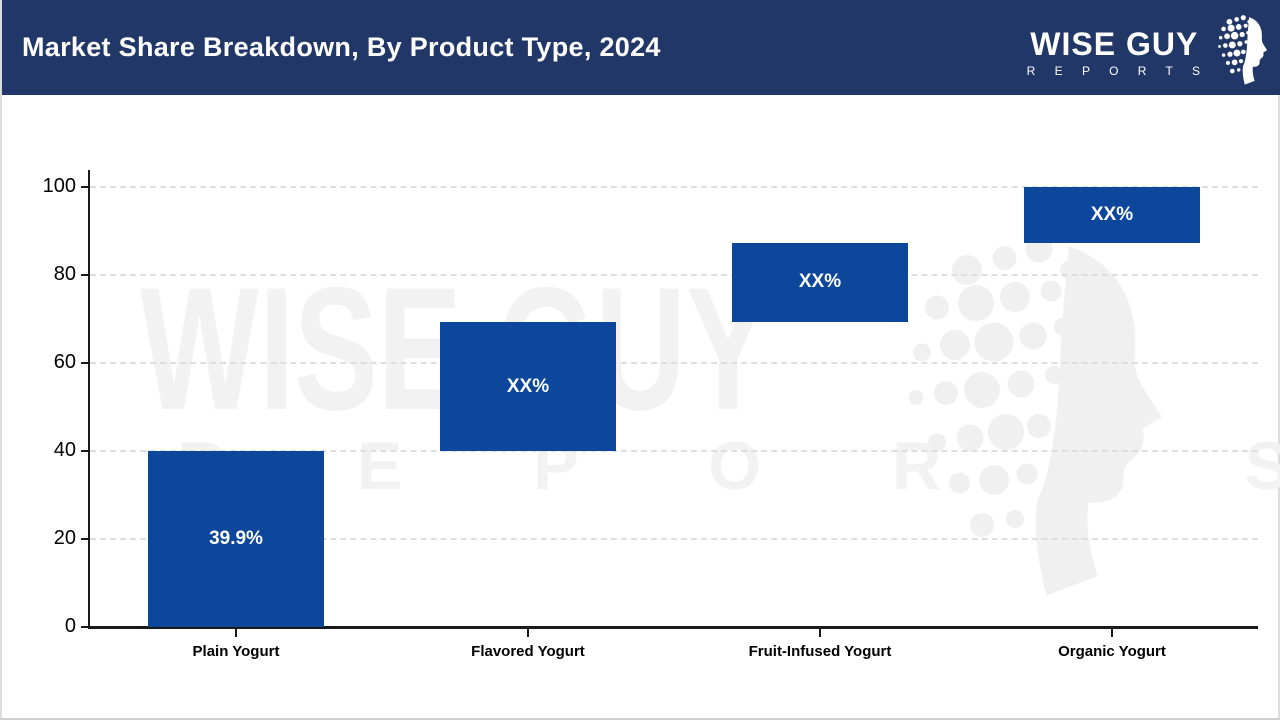  Describe the element at coordinates (1114, 43) in the screenshot. I see `logo-wiseguy-text: WISE GUY` at that location.